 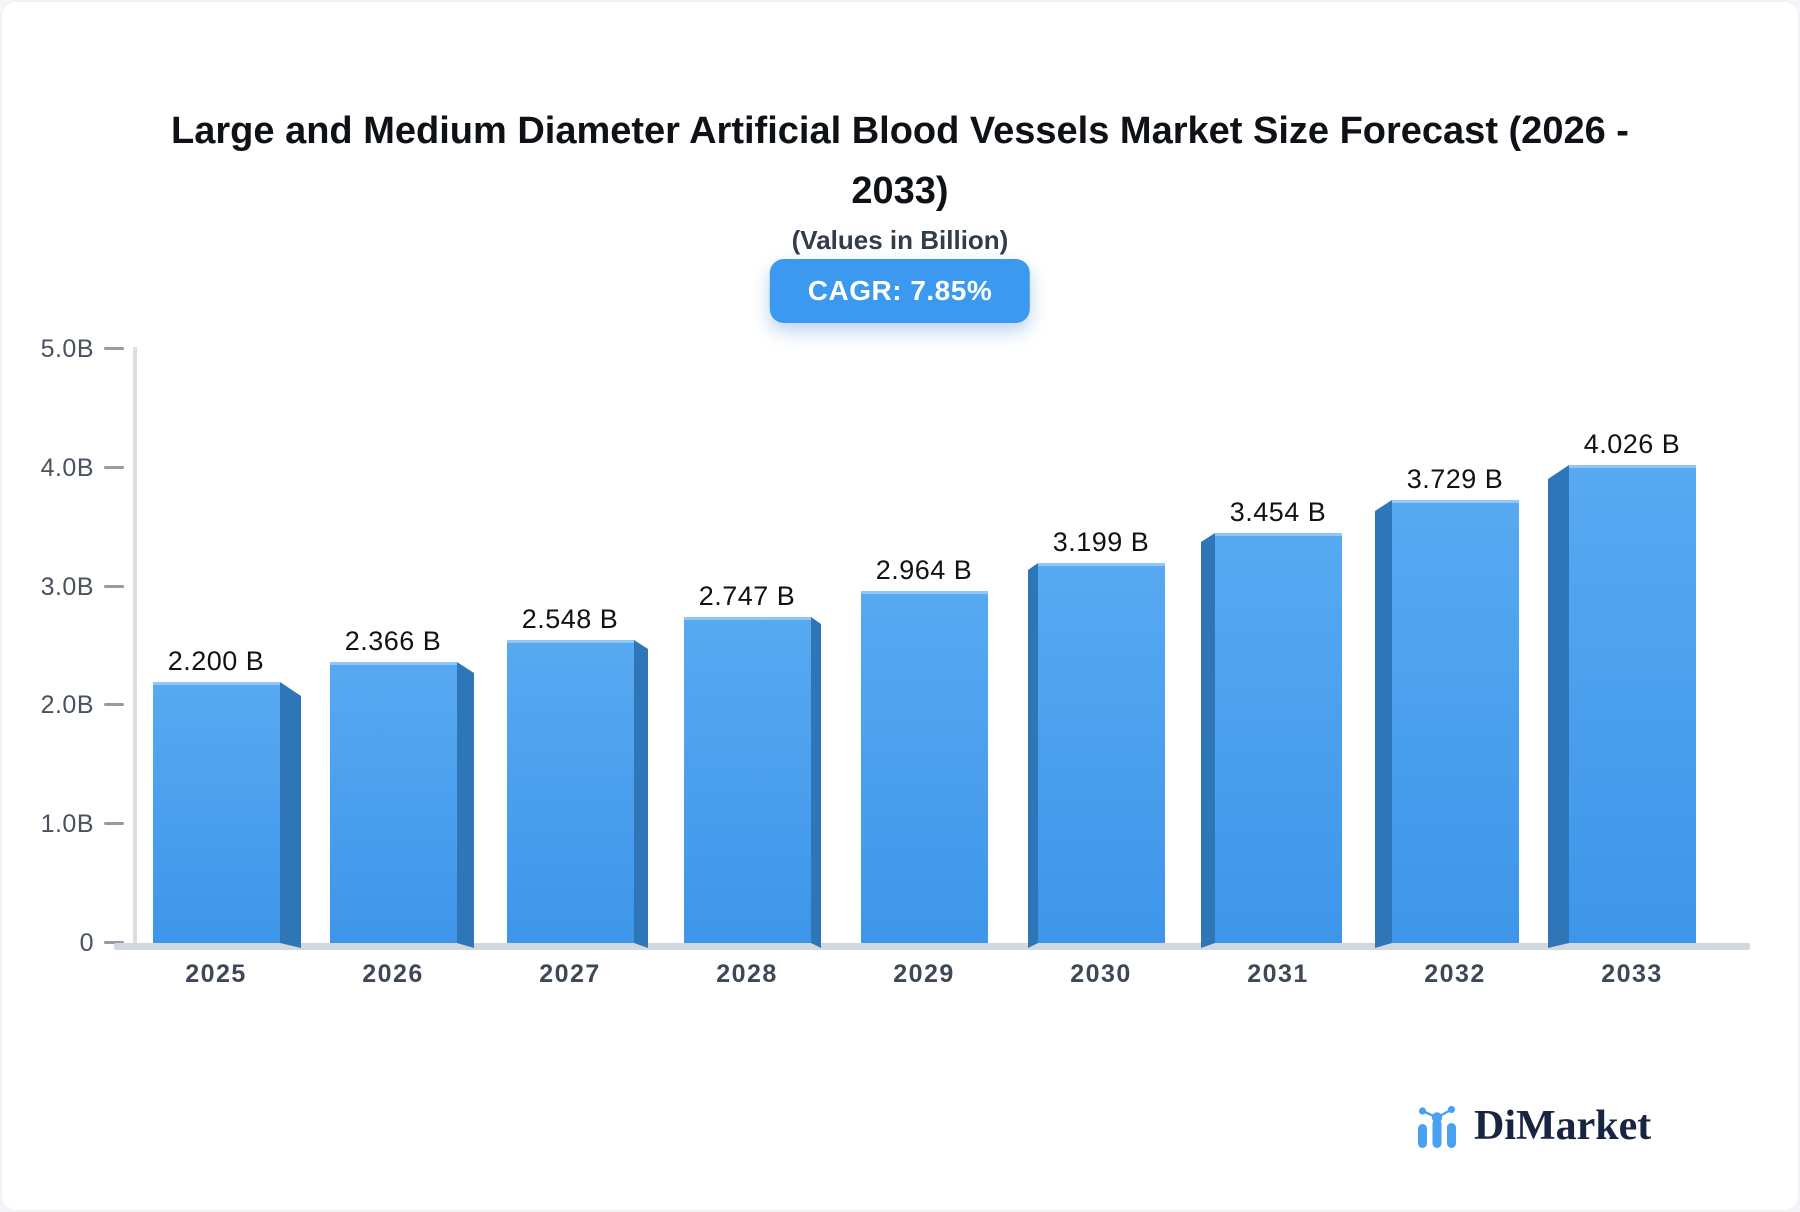 I want to click on bar-value-label: 2.366 B, so click(x=393, y=641).